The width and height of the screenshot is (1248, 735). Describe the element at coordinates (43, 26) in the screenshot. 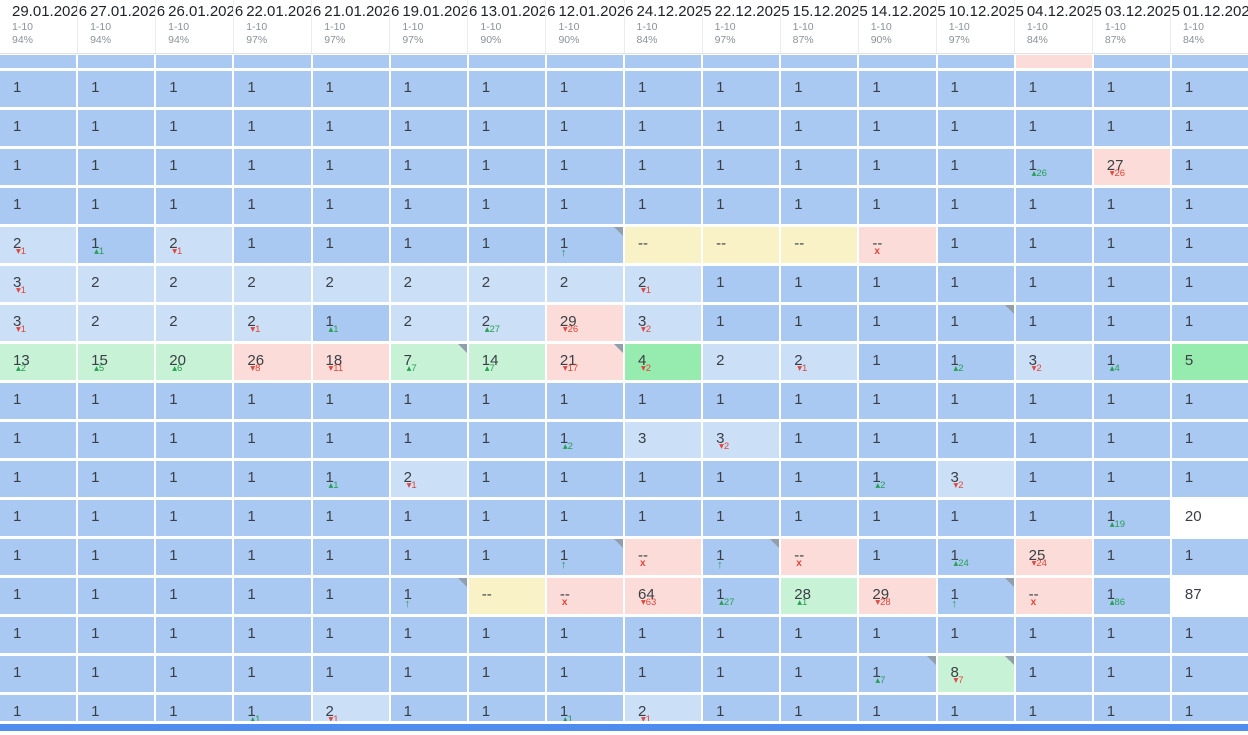

I see `column-header: 29.01.2026 1-10 94%` at that location.